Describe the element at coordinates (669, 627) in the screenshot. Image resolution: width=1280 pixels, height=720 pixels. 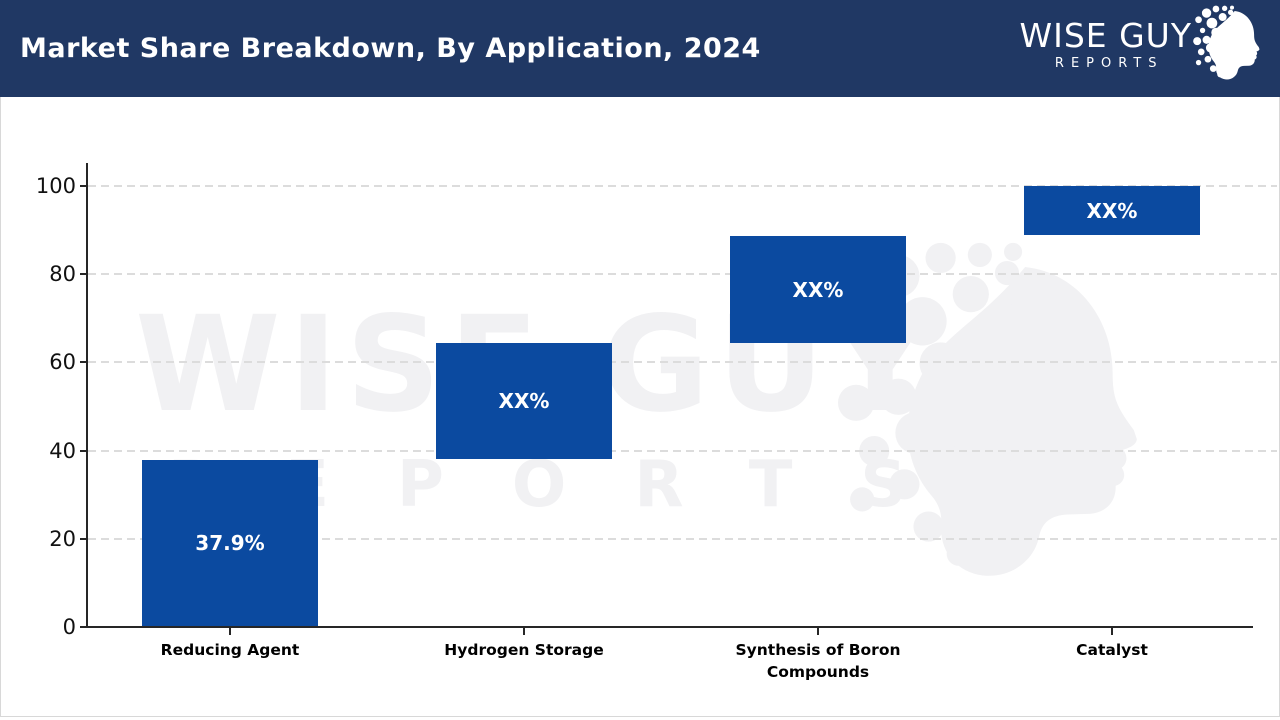
I see `x-axis-line` at that location.